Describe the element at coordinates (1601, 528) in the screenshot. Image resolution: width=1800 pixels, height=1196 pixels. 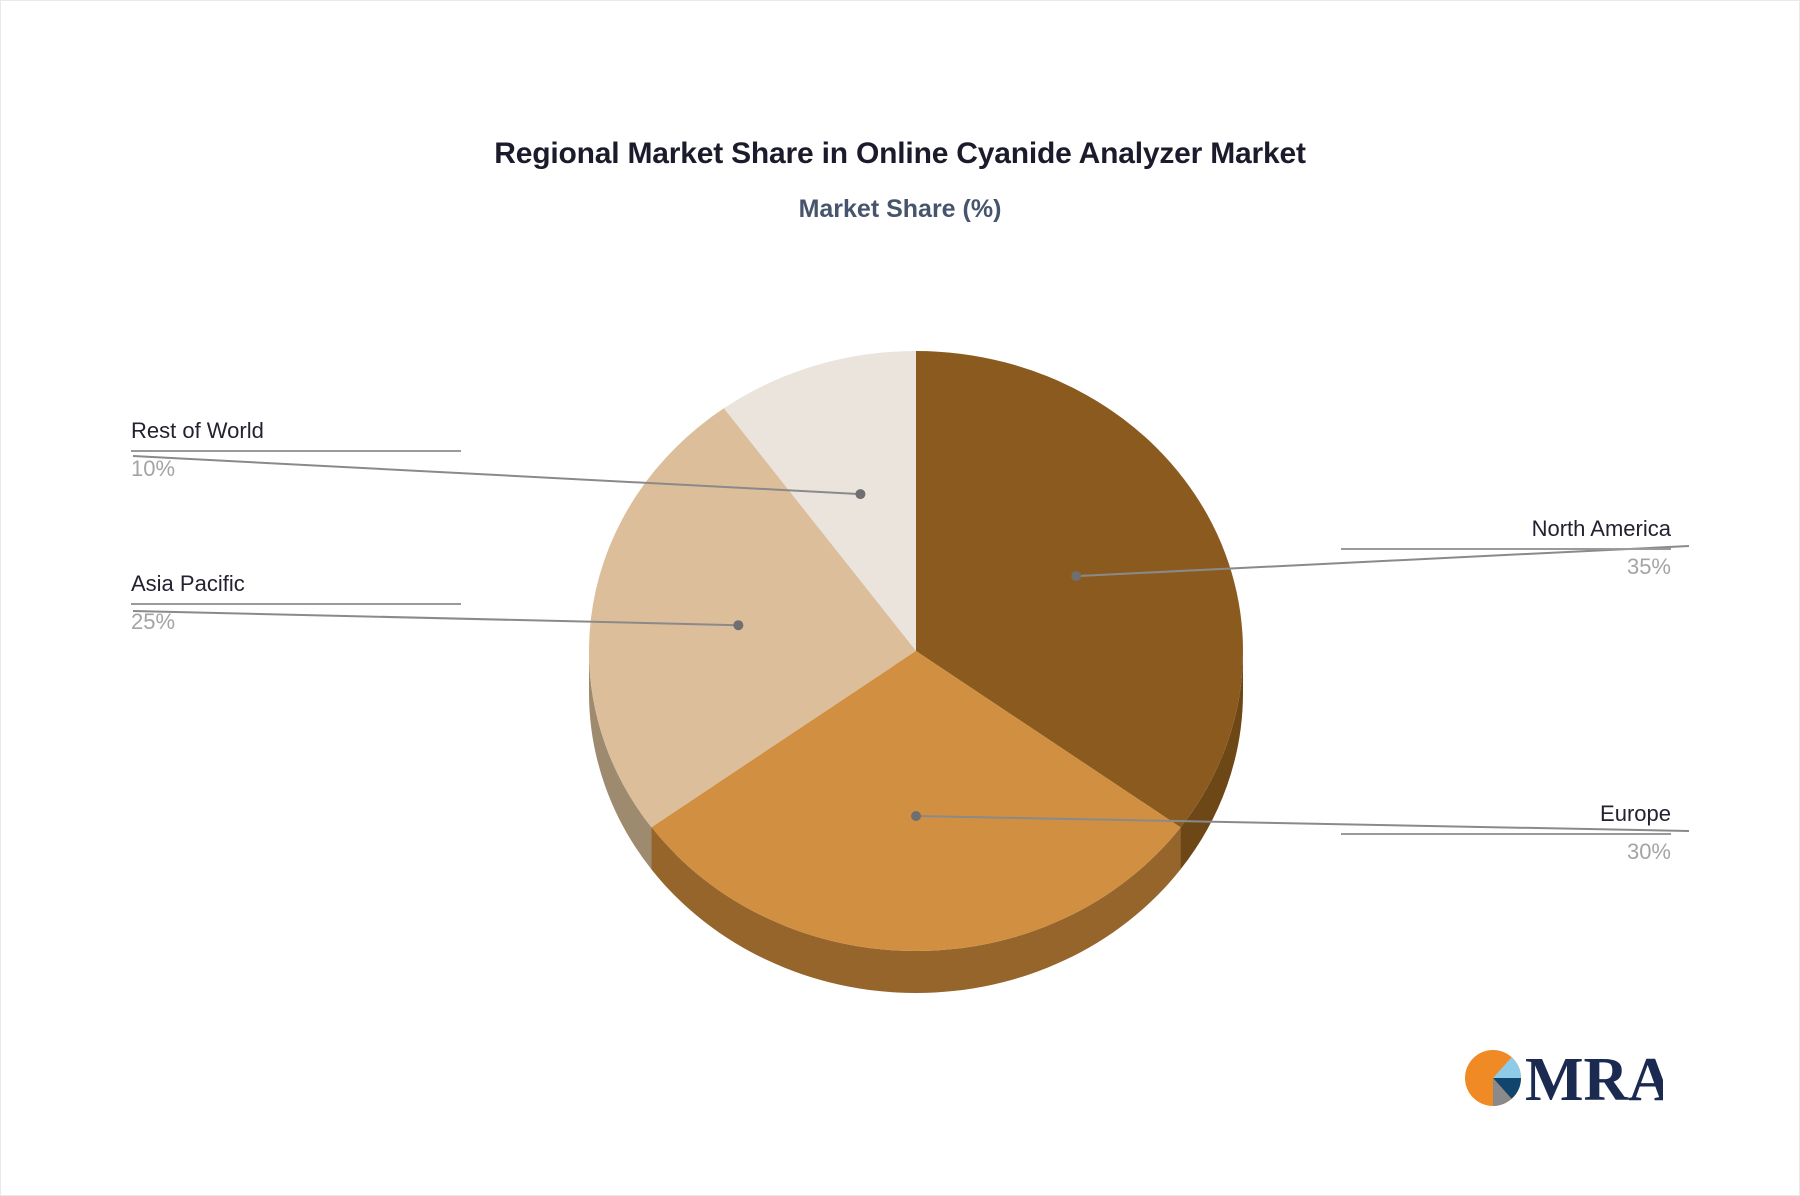
I see `callout-label-north-america: North America` at that location.